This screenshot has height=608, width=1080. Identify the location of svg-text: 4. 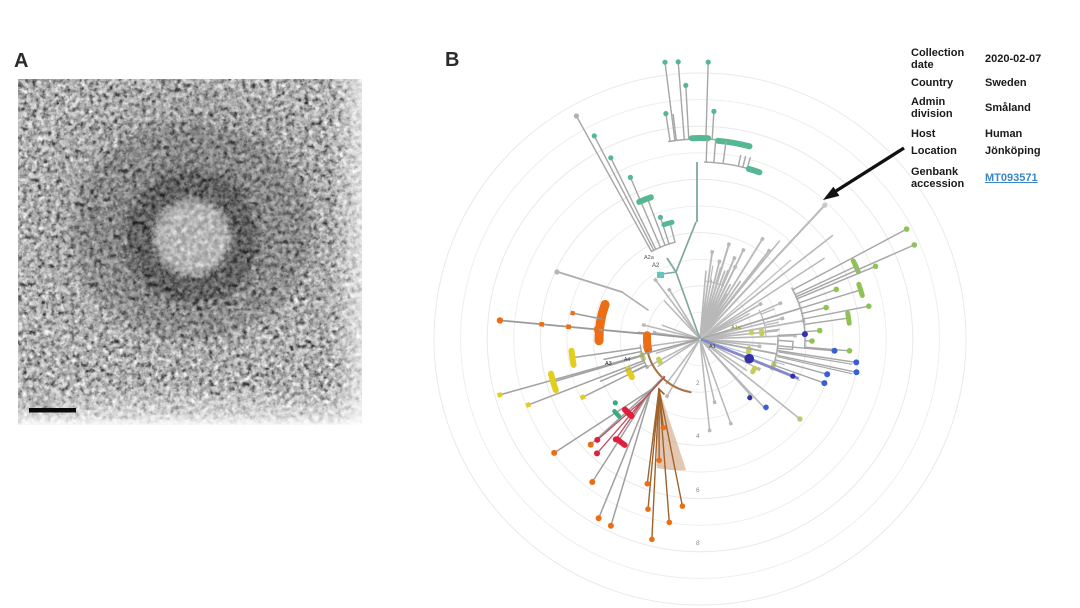
(698, 436).